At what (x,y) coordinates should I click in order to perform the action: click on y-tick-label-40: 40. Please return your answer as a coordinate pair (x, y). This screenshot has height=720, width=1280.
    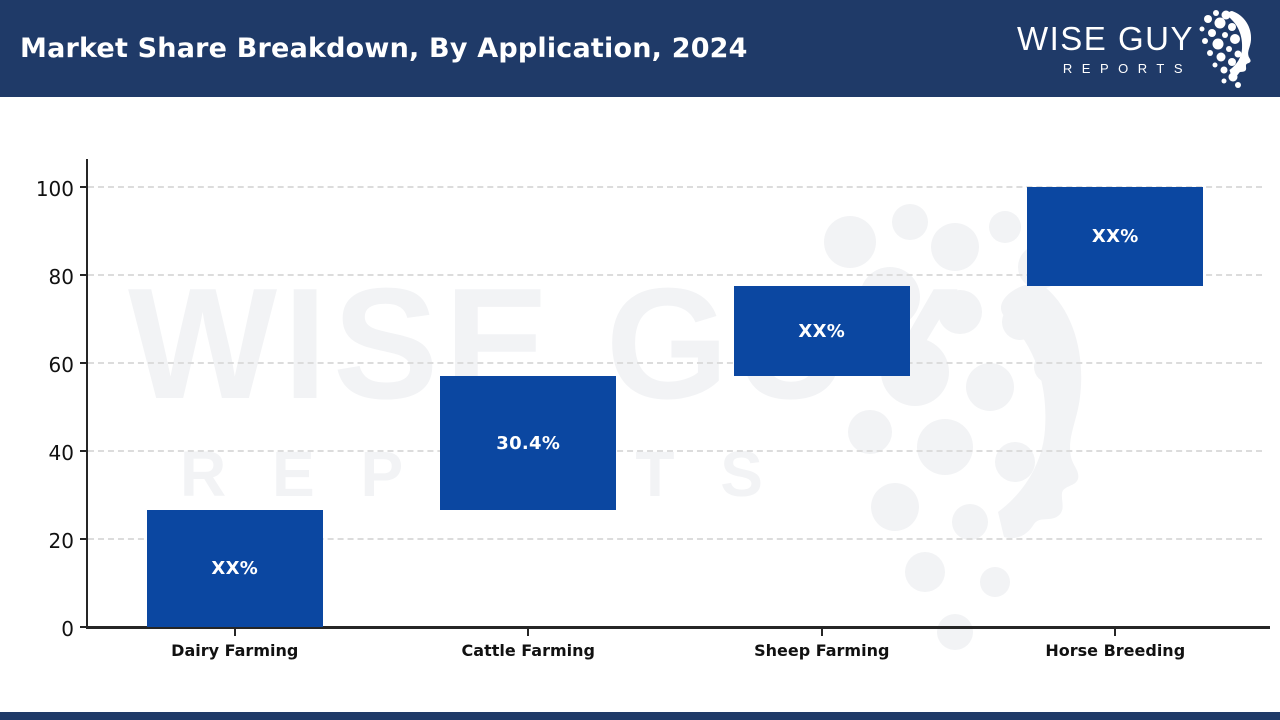
    Looking at the image, I should click on (61, 453).